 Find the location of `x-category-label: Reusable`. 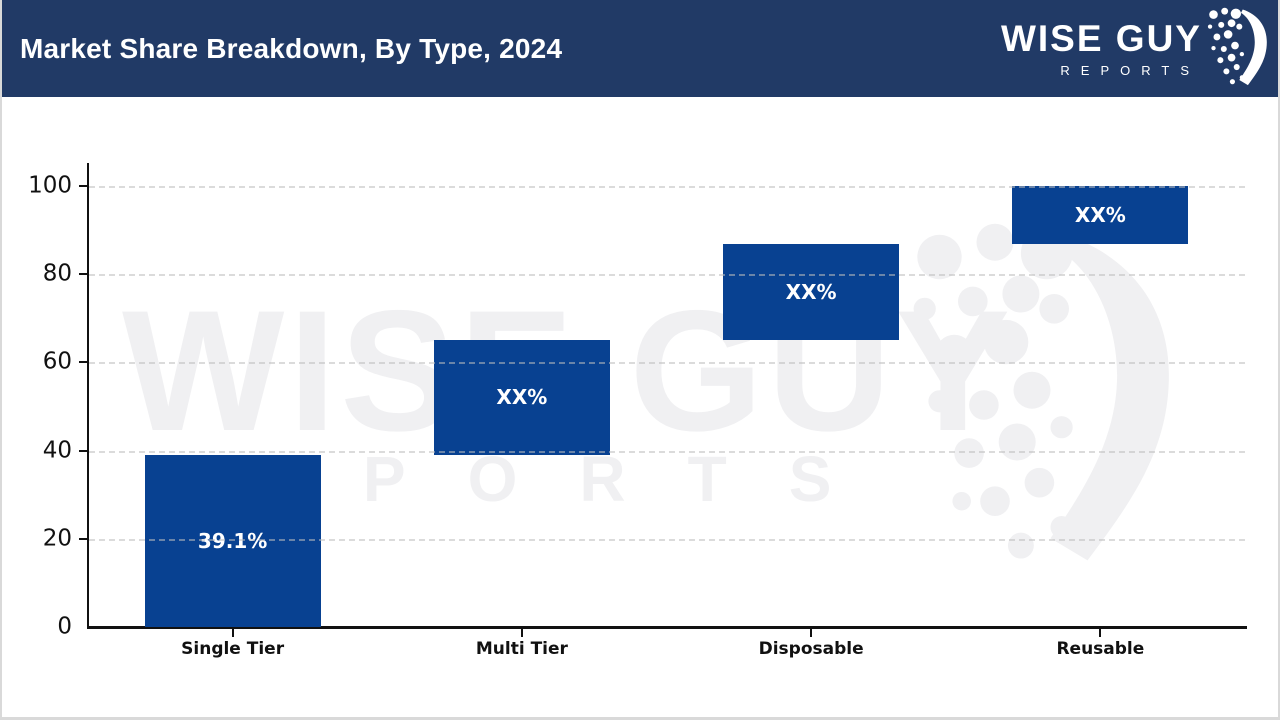

x-category-label: Reusable is located at coordinates (1100, 649).